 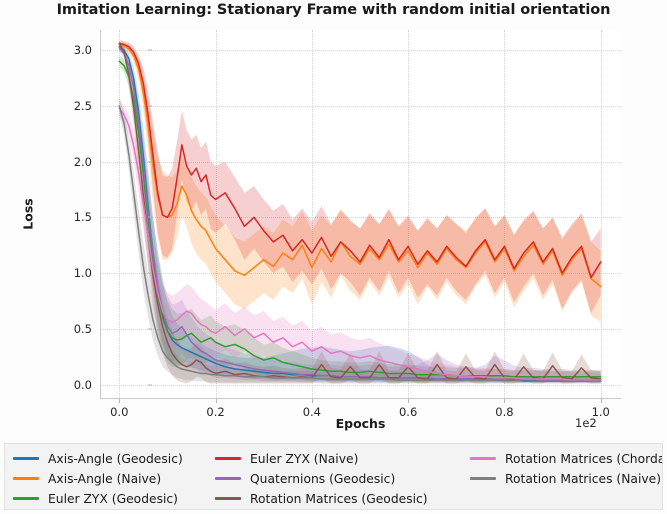 I want to click on x-axis-spine, so click(x=360, y=398).